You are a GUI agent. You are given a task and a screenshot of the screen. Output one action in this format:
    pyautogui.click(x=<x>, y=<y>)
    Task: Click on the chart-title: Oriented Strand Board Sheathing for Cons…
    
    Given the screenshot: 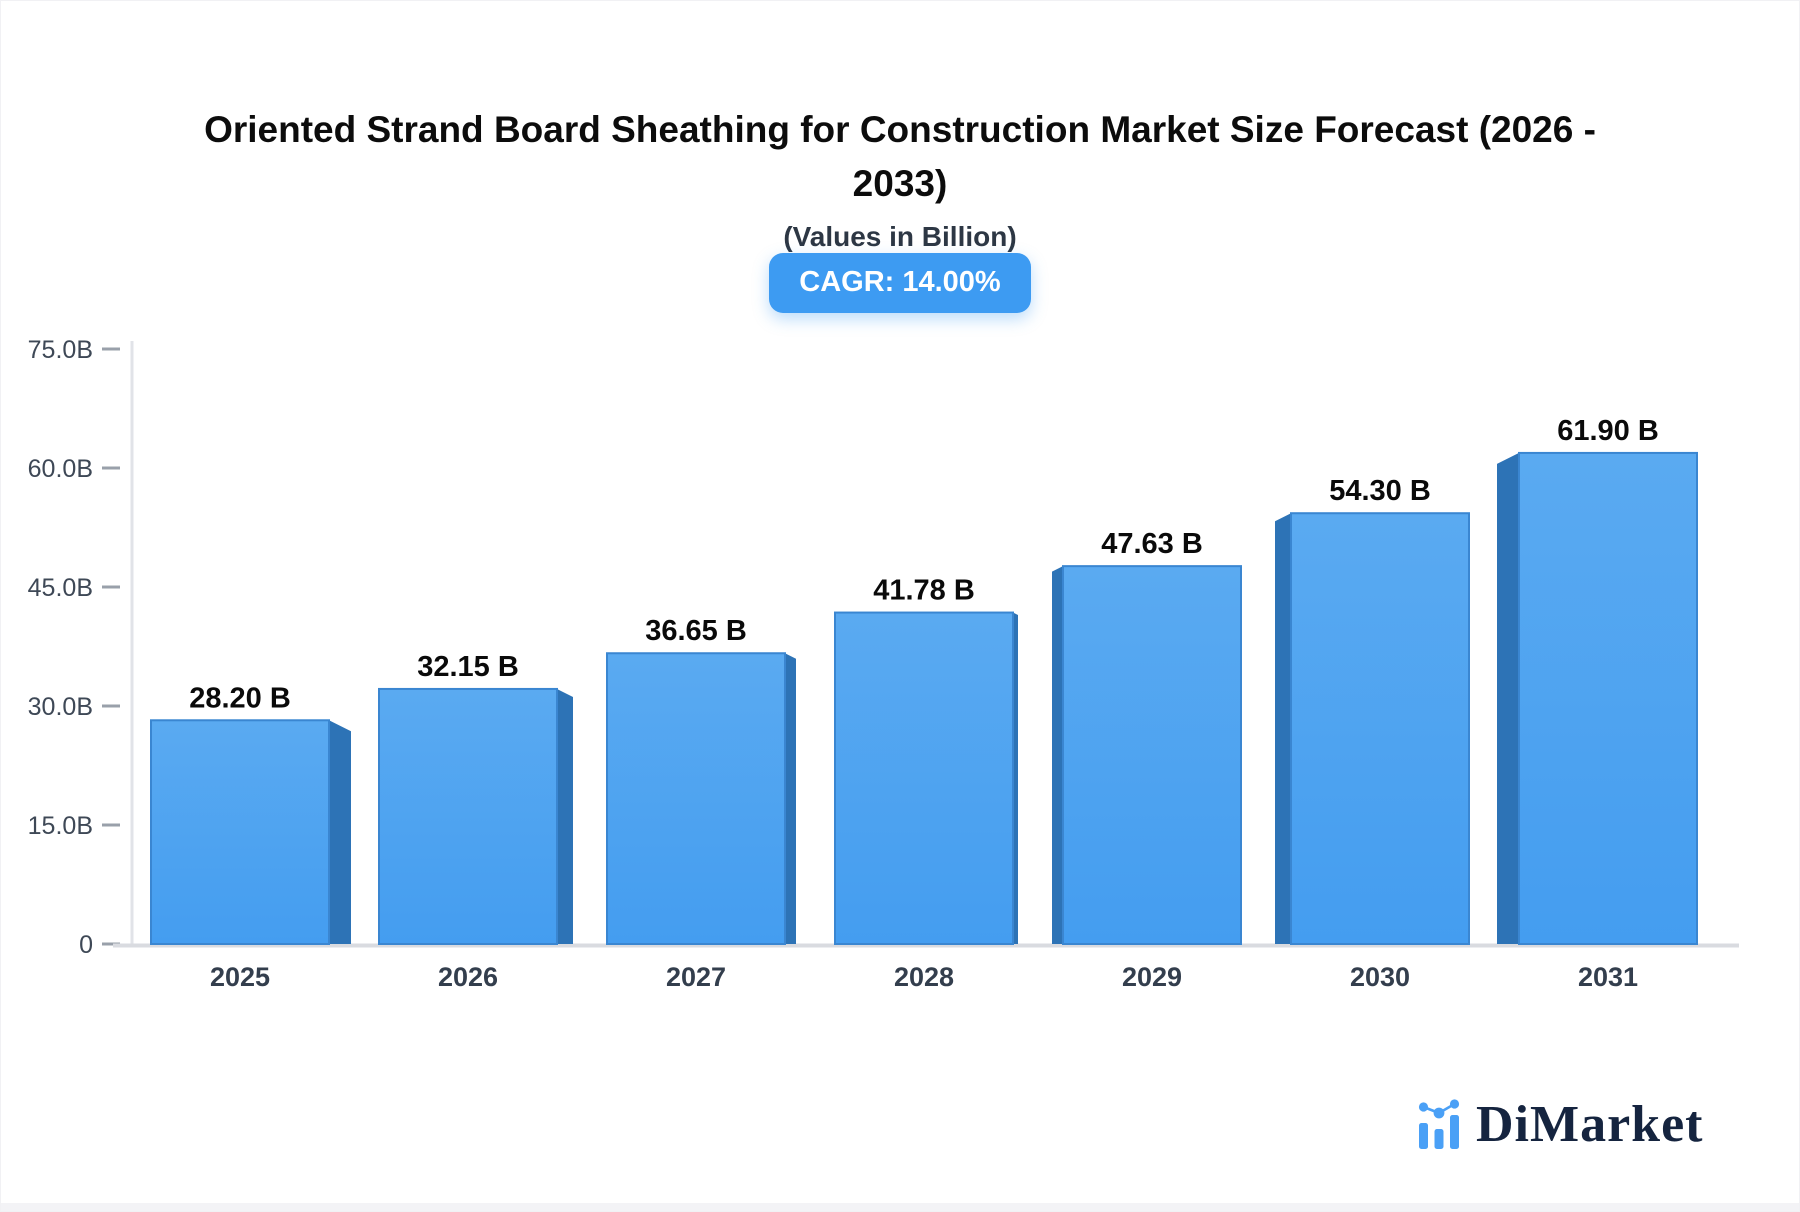 What is the action you would take?
    pyautogui.click(x=900, y=157)
    